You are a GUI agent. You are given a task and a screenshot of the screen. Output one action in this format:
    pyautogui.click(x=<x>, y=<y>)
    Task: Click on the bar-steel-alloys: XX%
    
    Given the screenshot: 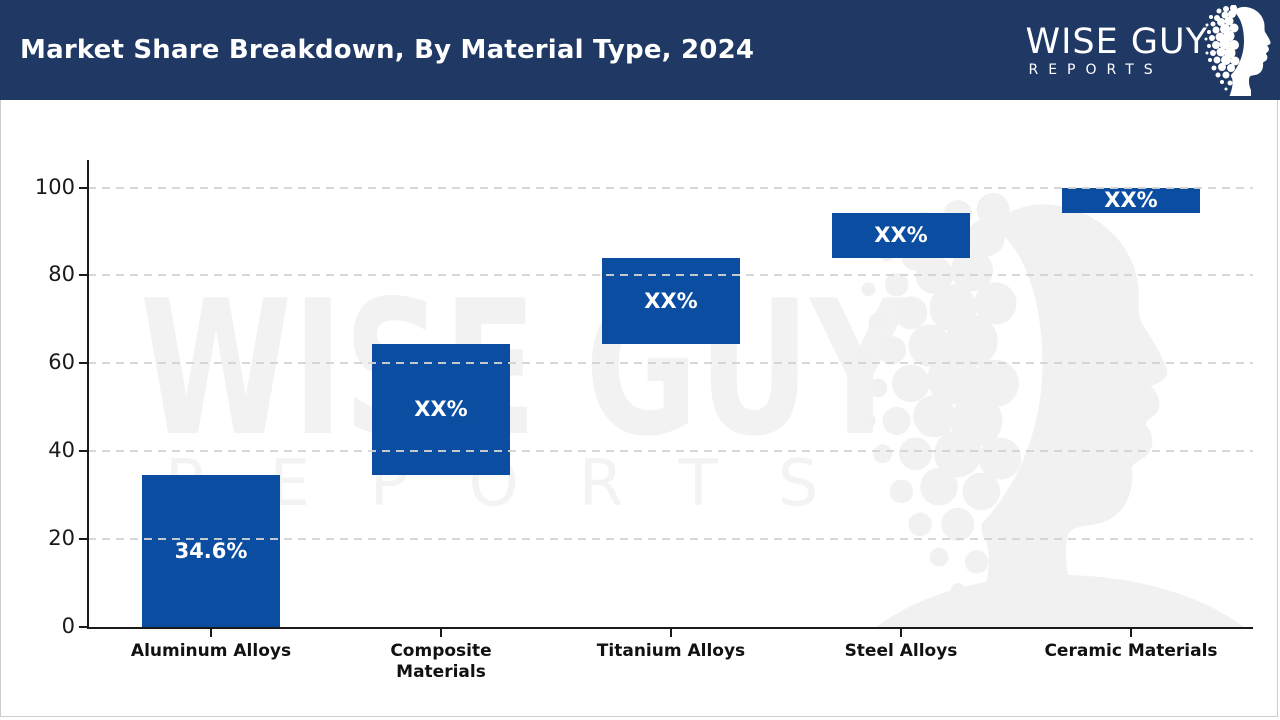 What is the action you would take?
    pyautogui.click(x=901, y=235)
    